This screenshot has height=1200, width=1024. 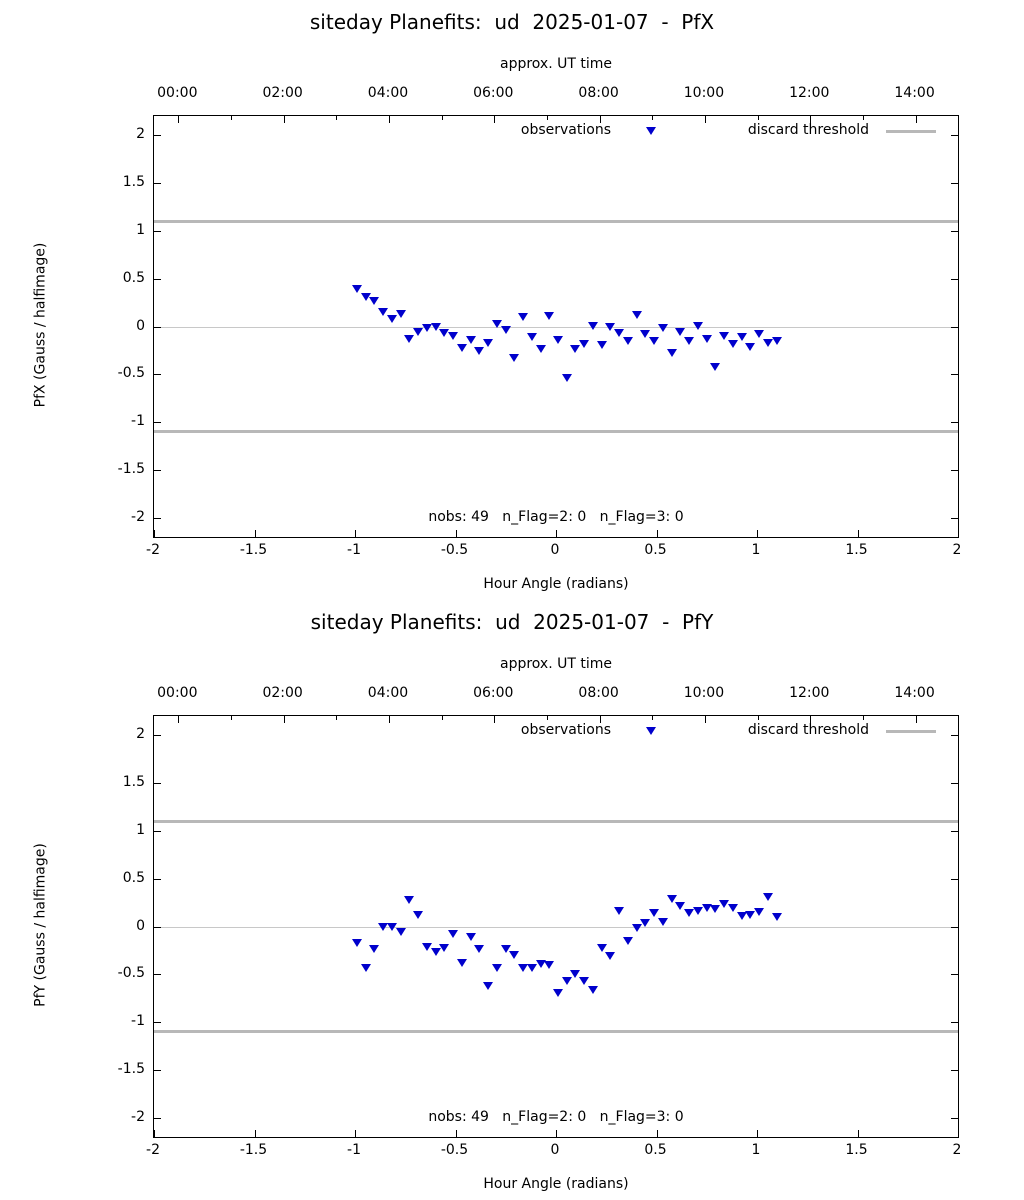 I want to click on ut-tick-label: 08:00, so click(x=598, y=93).